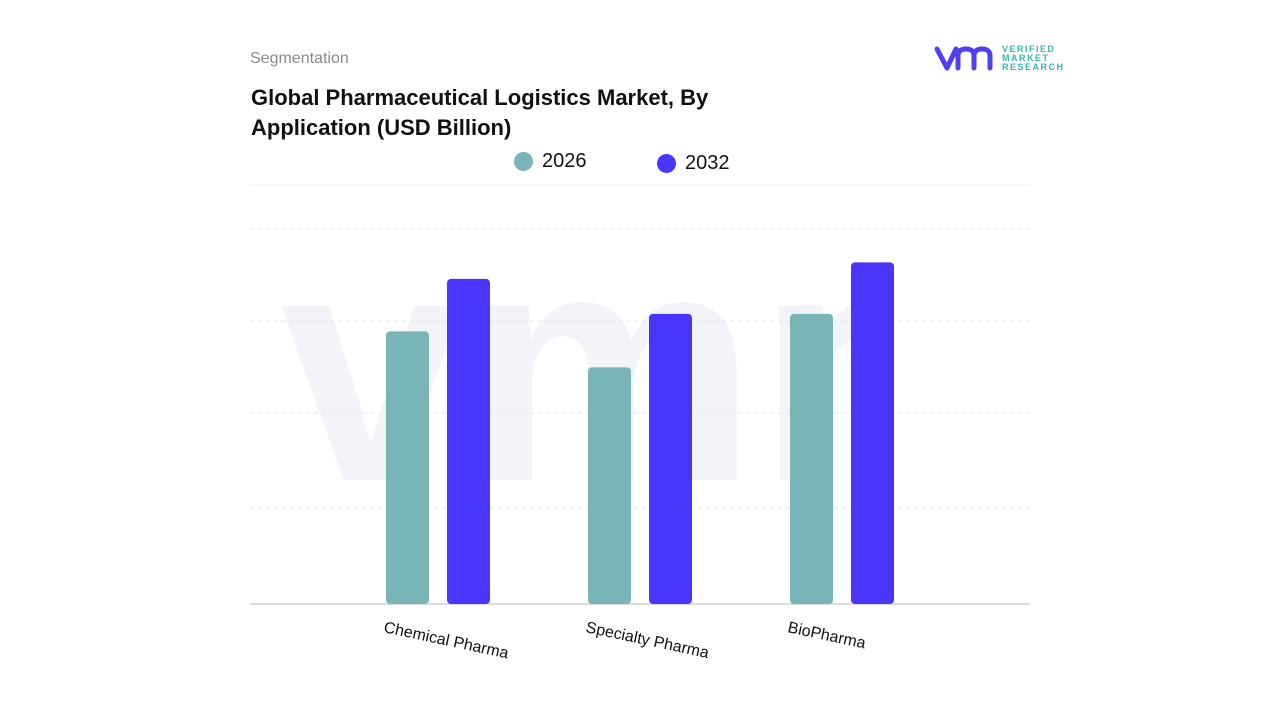 This screenshot has height=720, width=1280. What do you see at coordinates (523, 161) in the screenshot?
I see `legend-swatch-2026` at bounding box center [523, 161].